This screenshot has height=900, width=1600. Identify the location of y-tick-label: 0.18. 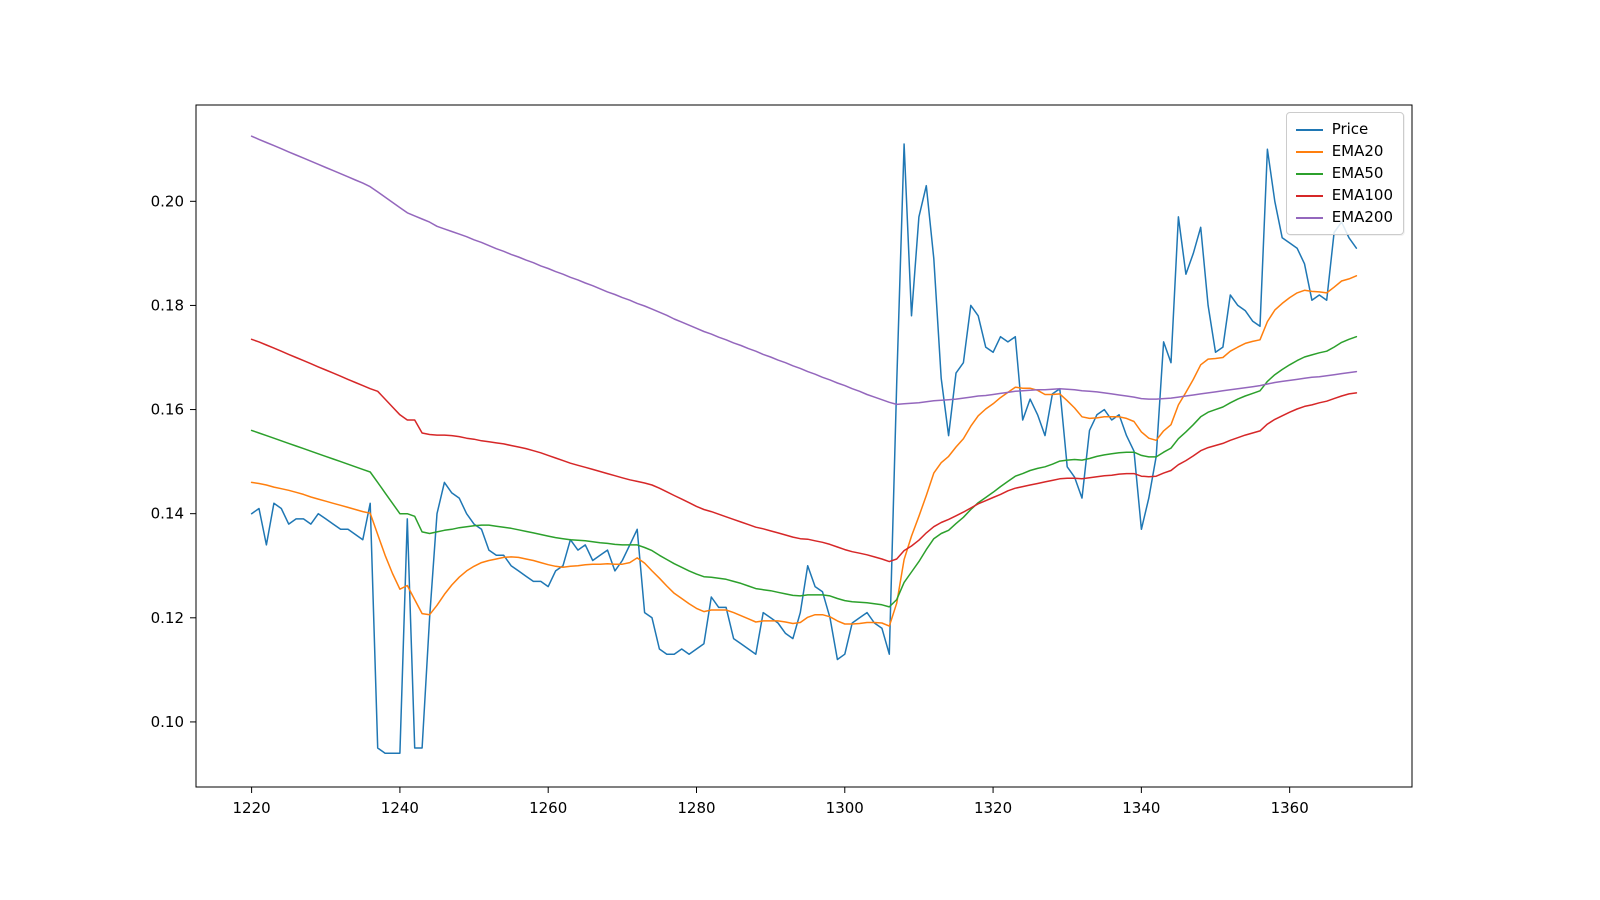
(167, 305).